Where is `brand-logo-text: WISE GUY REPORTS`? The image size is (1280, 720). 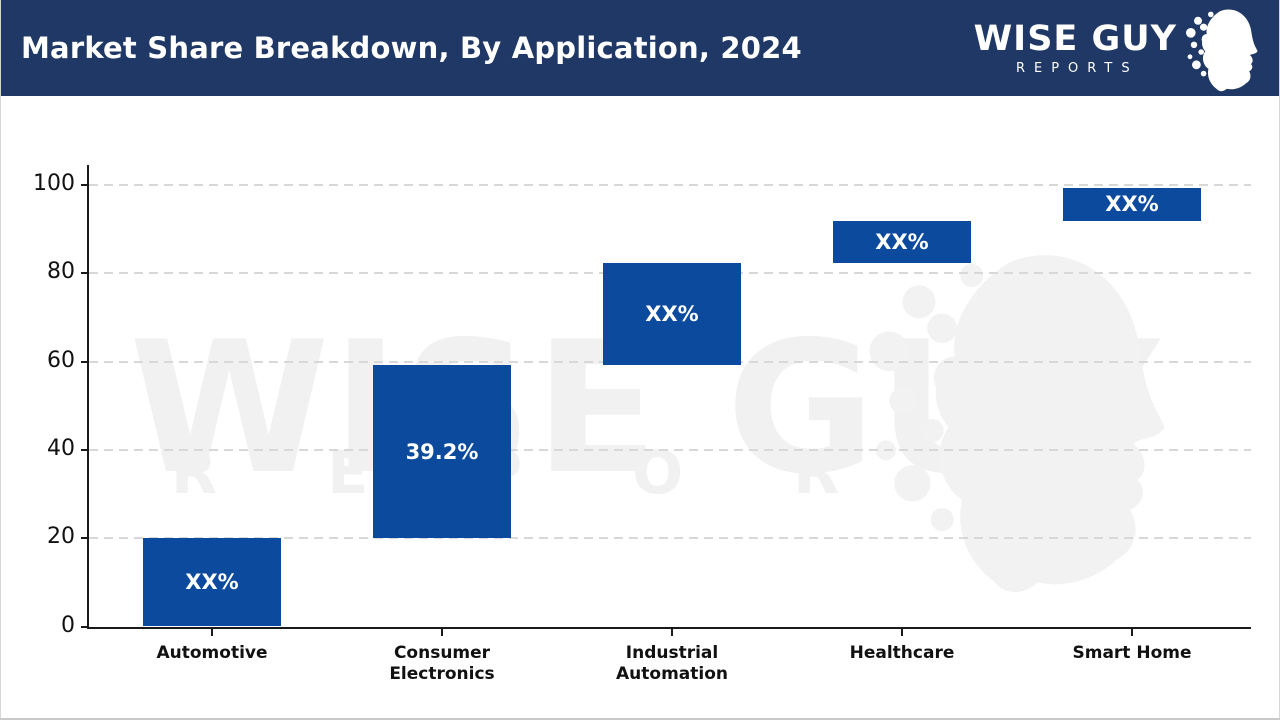 brand-logo-text: WISE GUY REPORTS is located at coordinates (1075, 47).